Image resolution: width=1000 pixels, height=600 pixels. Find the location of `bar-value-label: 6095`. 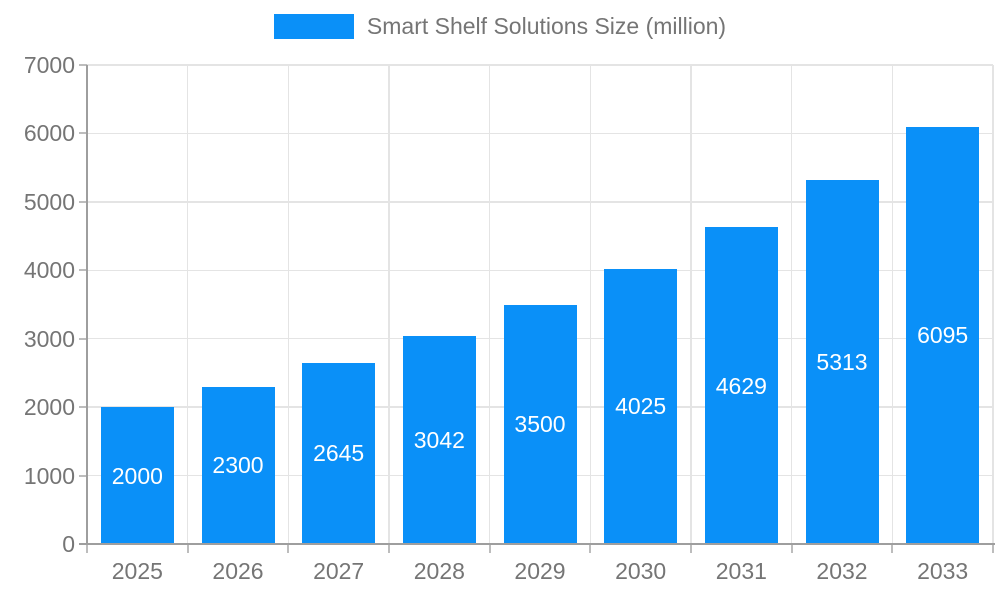

bar-value-label: 6095 is located at coordinates (943, 335).